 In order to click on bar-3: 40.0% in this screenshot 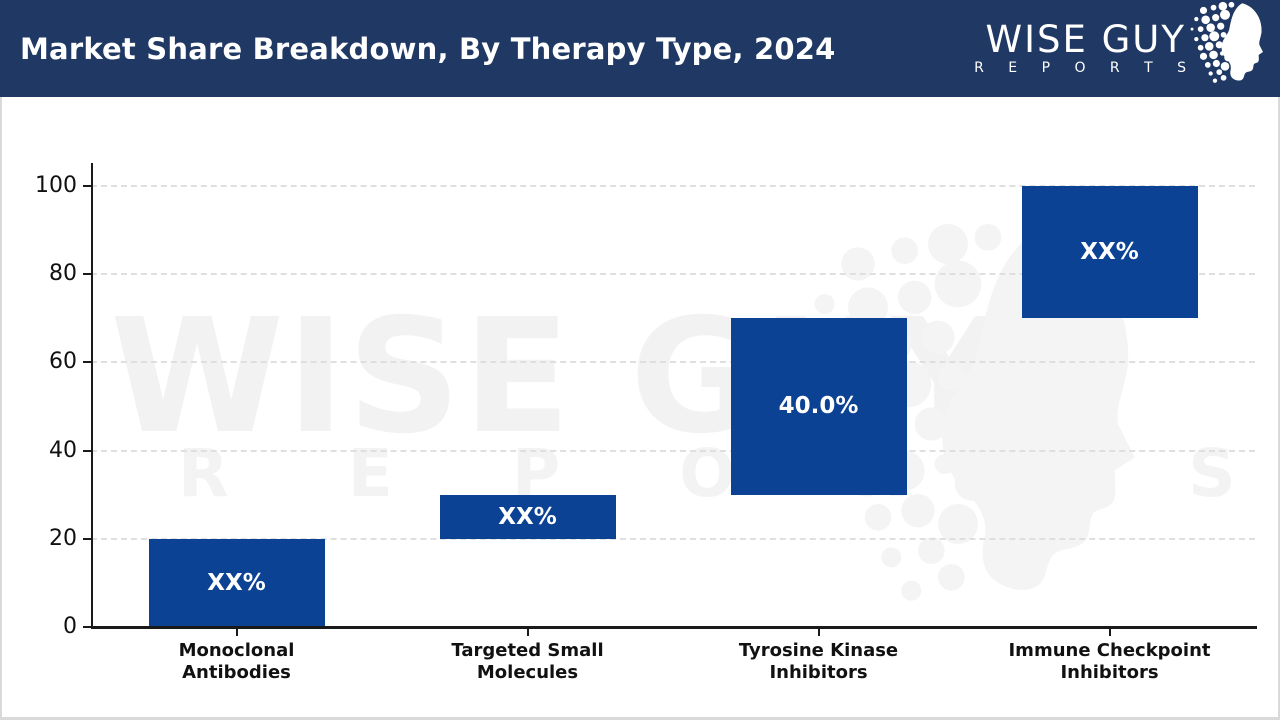, I will do `click(818, 406)`.